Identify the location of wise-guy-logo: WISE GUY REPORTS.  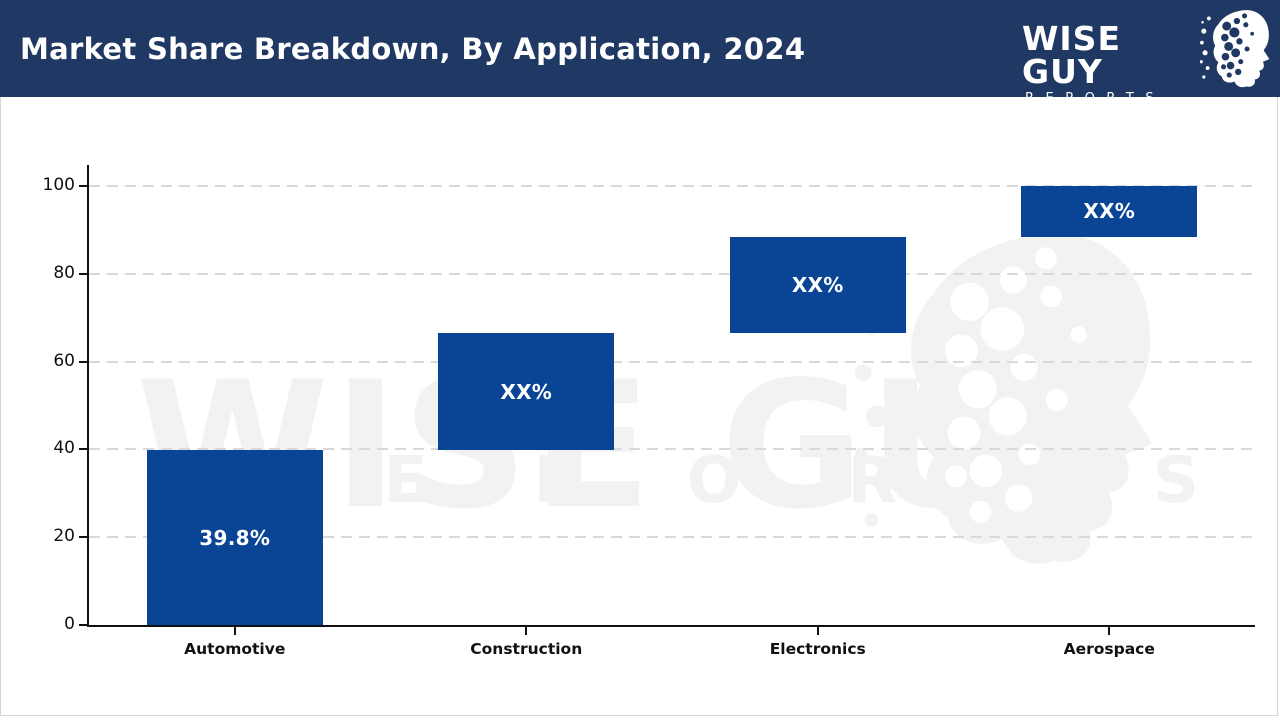
(1147, 53).